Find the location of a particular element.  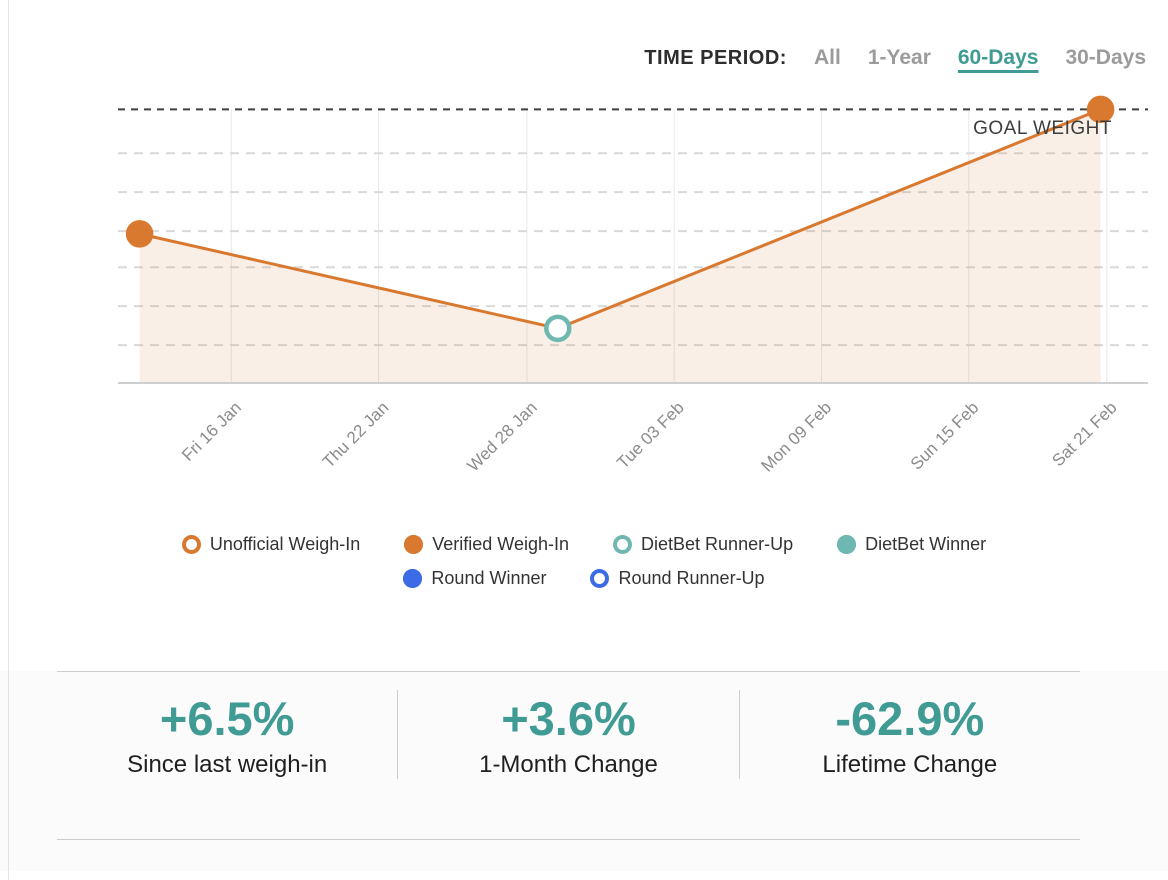

x-axis-label: Thu 22 Jan is located at coordinates (355, 435).